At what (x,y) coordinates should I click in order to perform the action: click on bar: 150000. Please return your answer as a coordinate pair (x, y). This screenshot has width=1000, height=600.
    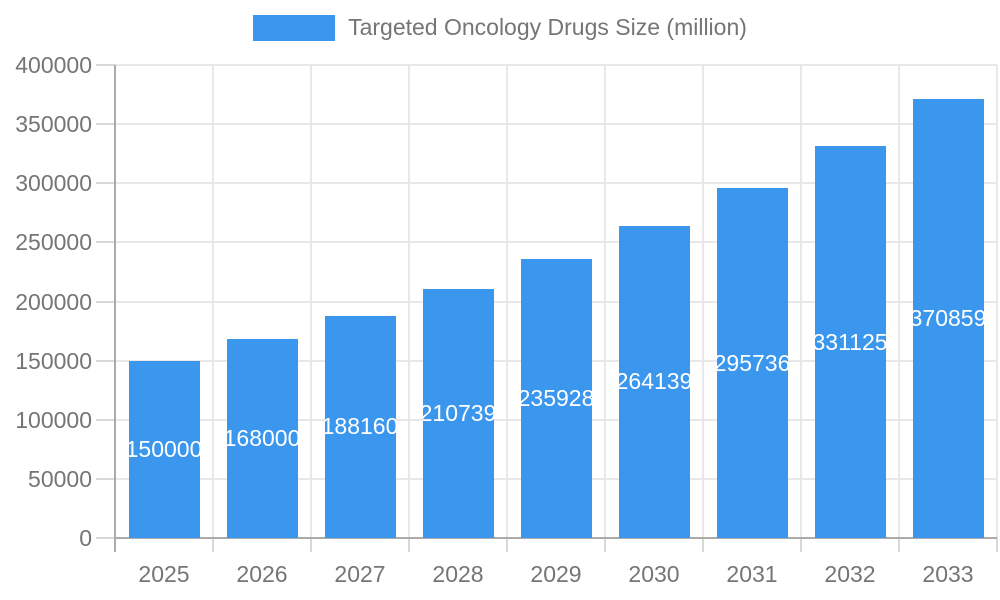
    Looking at the image, I should click on (164, 449).